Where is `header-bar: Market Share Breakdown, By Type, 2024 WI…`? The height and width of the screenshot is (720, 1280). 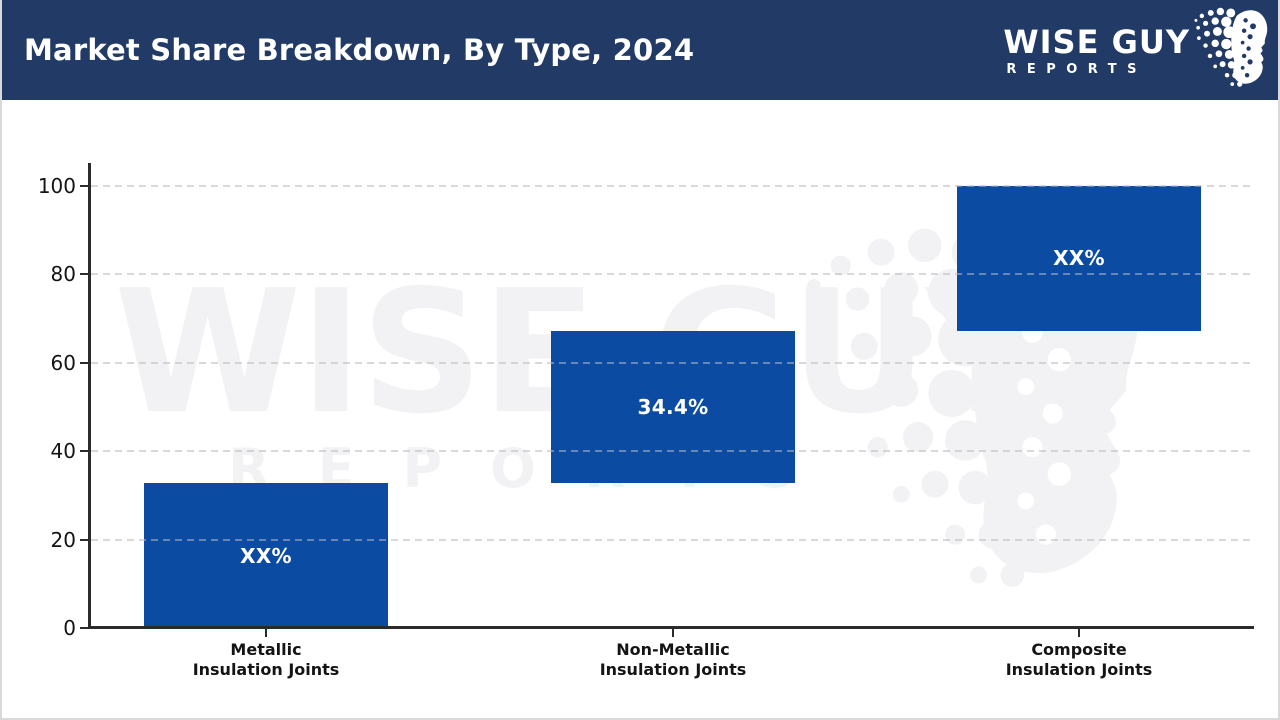
header-bar: Market Share Breakdown, By Type, 2024 WI… is located at coordinates (640, 50).